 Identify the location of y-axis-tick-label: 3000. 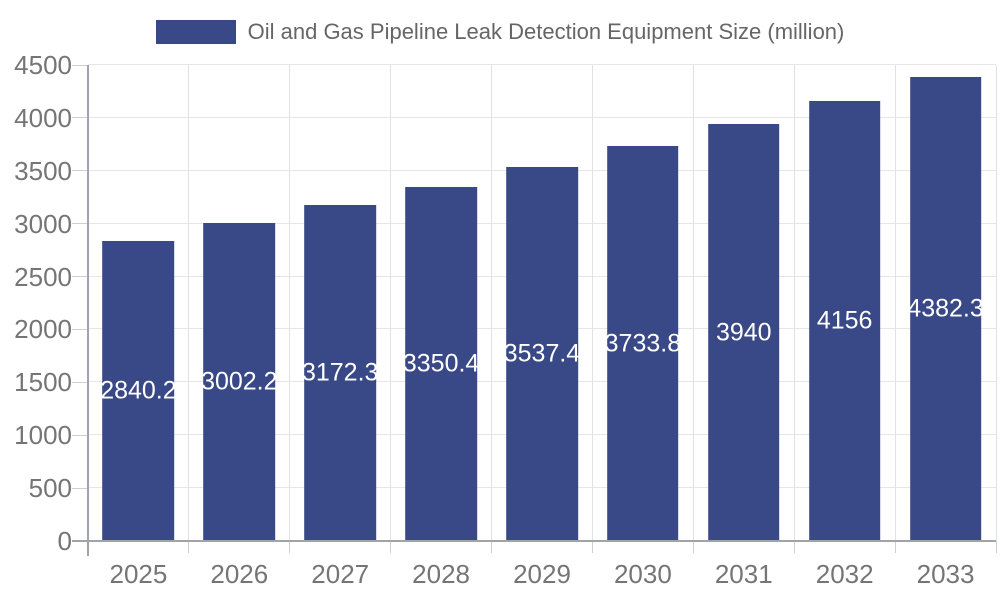
(43, 223).